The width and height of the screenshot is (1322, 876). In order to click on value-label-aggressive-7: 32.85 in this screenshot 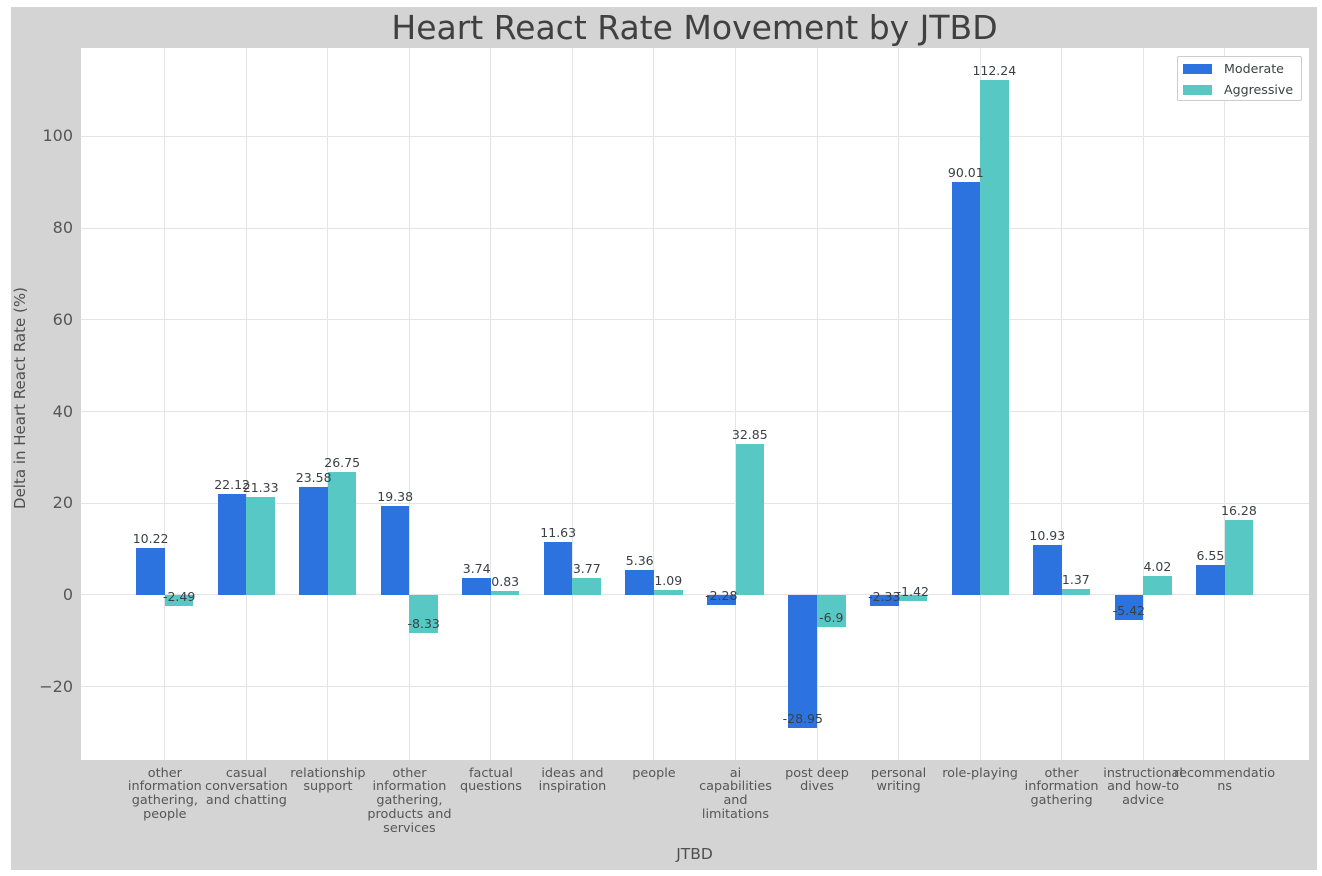, I will do `click(749, 435)`.